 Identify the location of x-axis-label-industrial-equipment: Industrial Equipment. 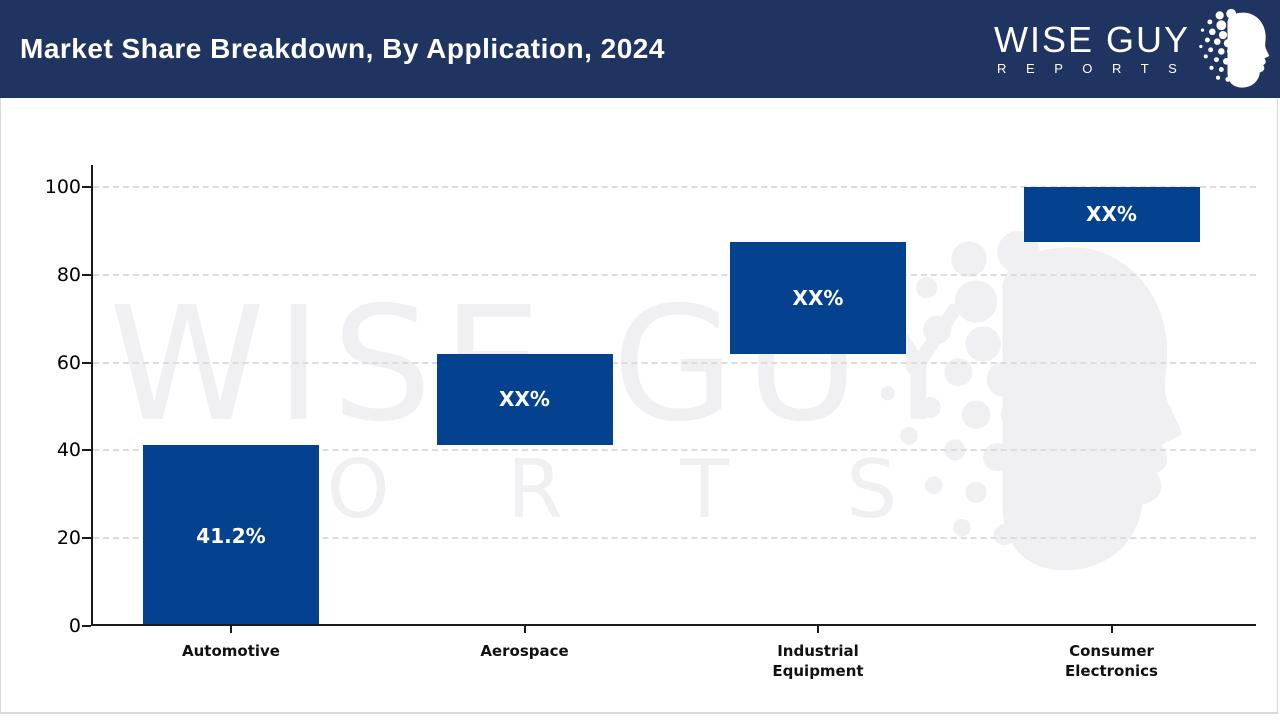
(818, 661).